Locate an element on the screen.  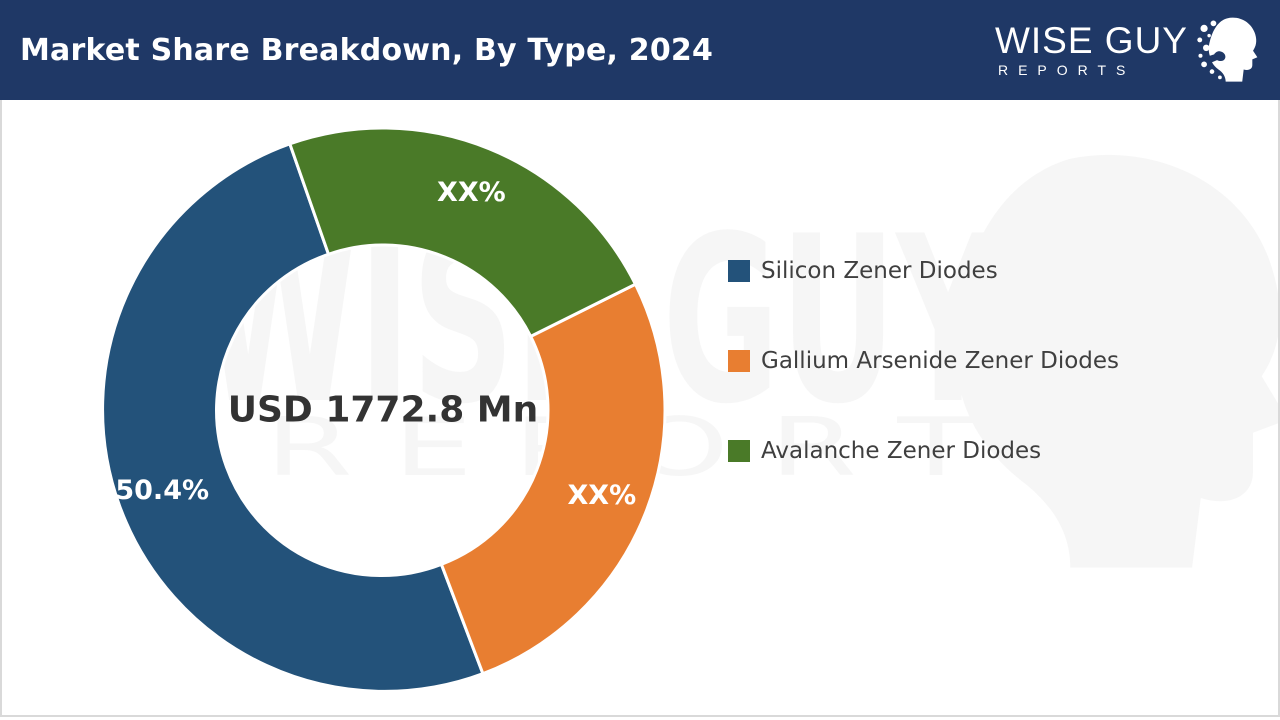
logo-reports-label: REPORTS is located at coordinates (1066, 70).